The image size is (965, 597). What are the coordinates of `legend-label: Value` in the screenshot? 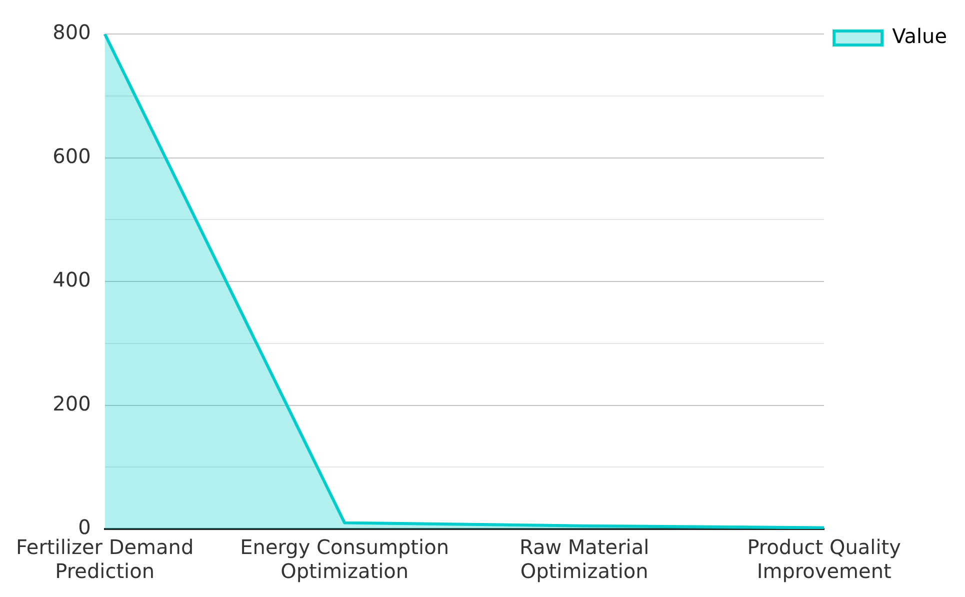 It's located at (919, 36).